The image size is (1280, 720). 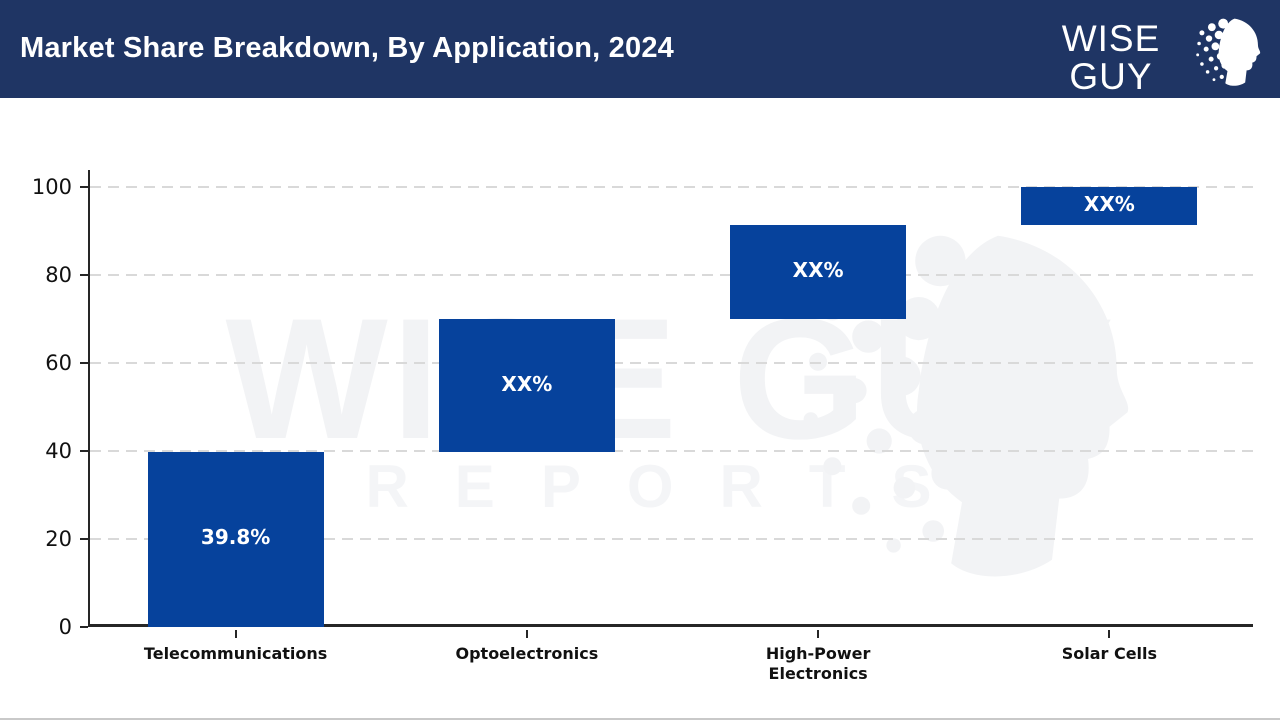 I want to click on logo-wordmark: WISE GUY, so click(x=1111, y=57).